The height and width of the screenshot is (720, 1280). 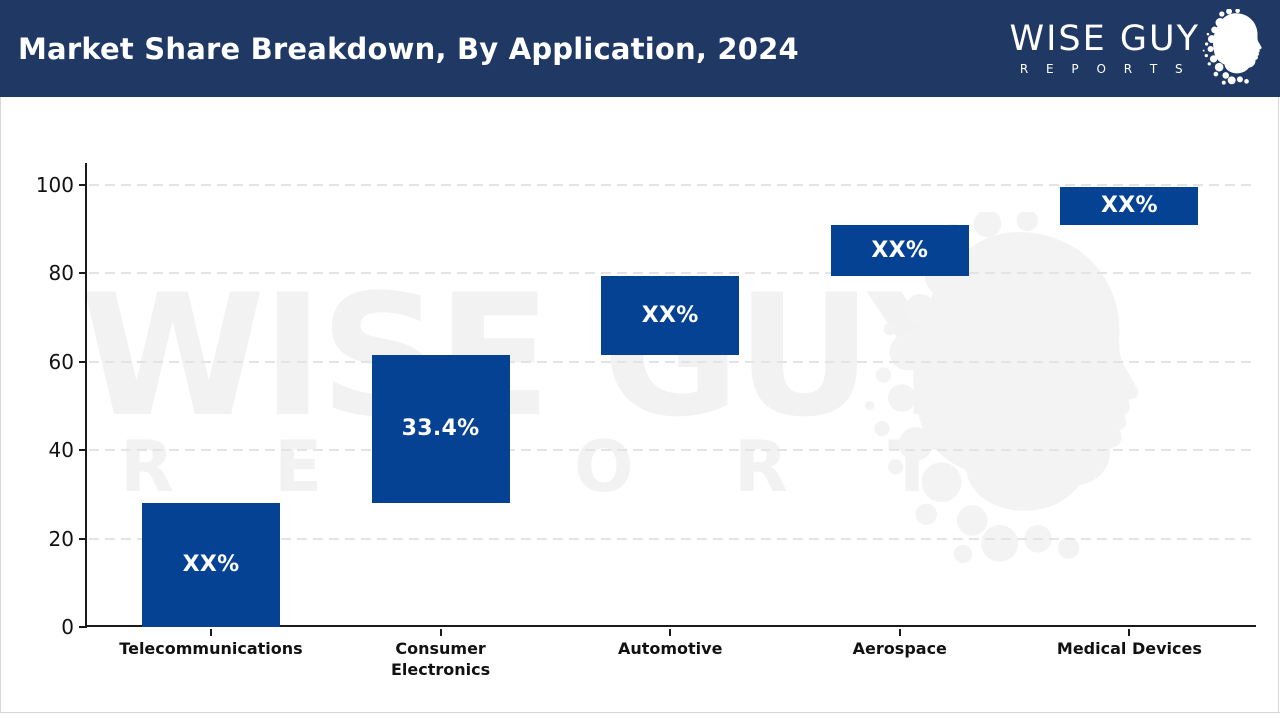 I want to click on bar-value-label-aerospace: XX%, so click(x=900, y=250).